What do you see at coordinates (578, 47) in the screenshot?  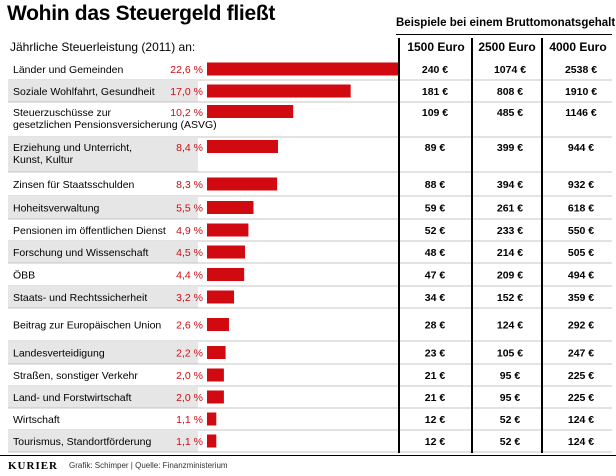 I see `column-header-4000: 4000 Euro` at bounding box center [578, 47].